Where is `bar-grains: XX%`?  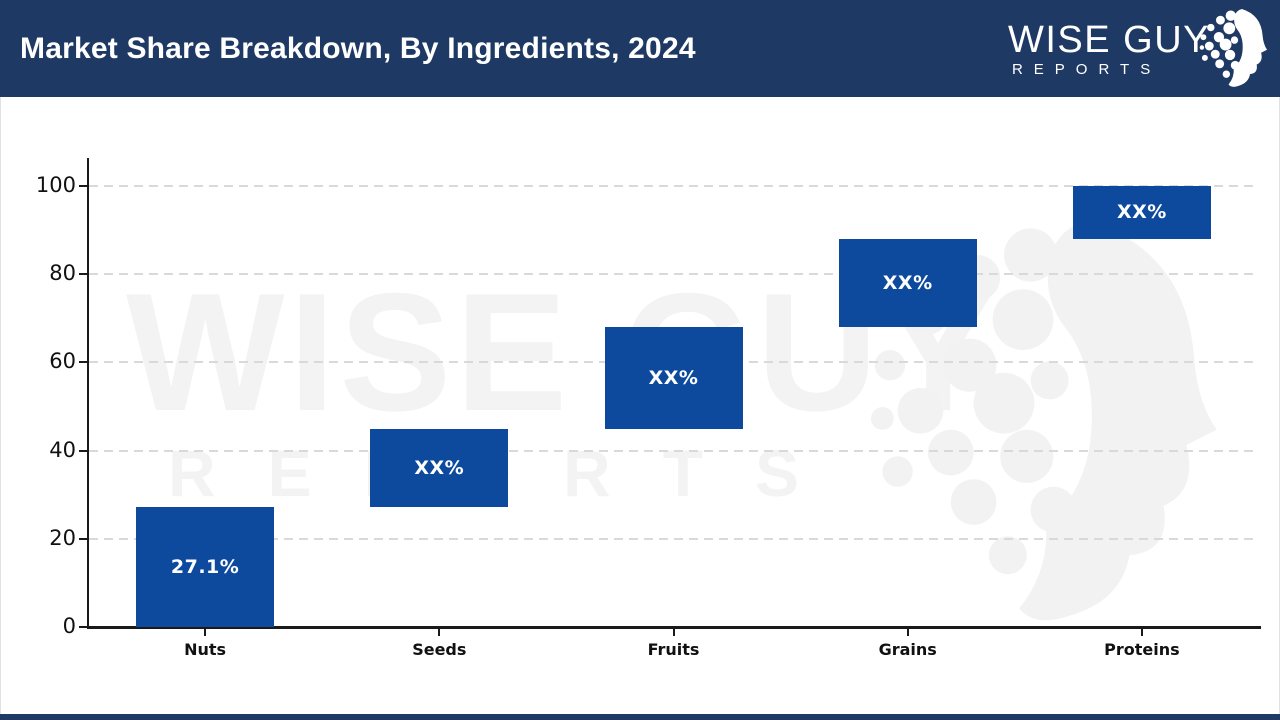
bar-grains: XX% is located at coordinates (907, 283).